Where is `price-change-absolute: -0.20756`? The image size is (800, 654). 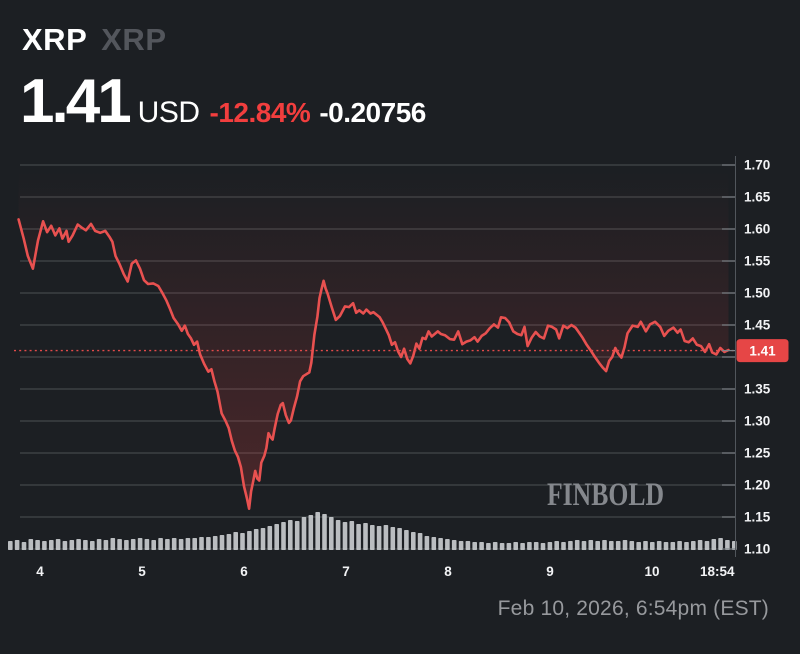
price-change-absolute: -0.20756 is located at coordinates (372, 112).